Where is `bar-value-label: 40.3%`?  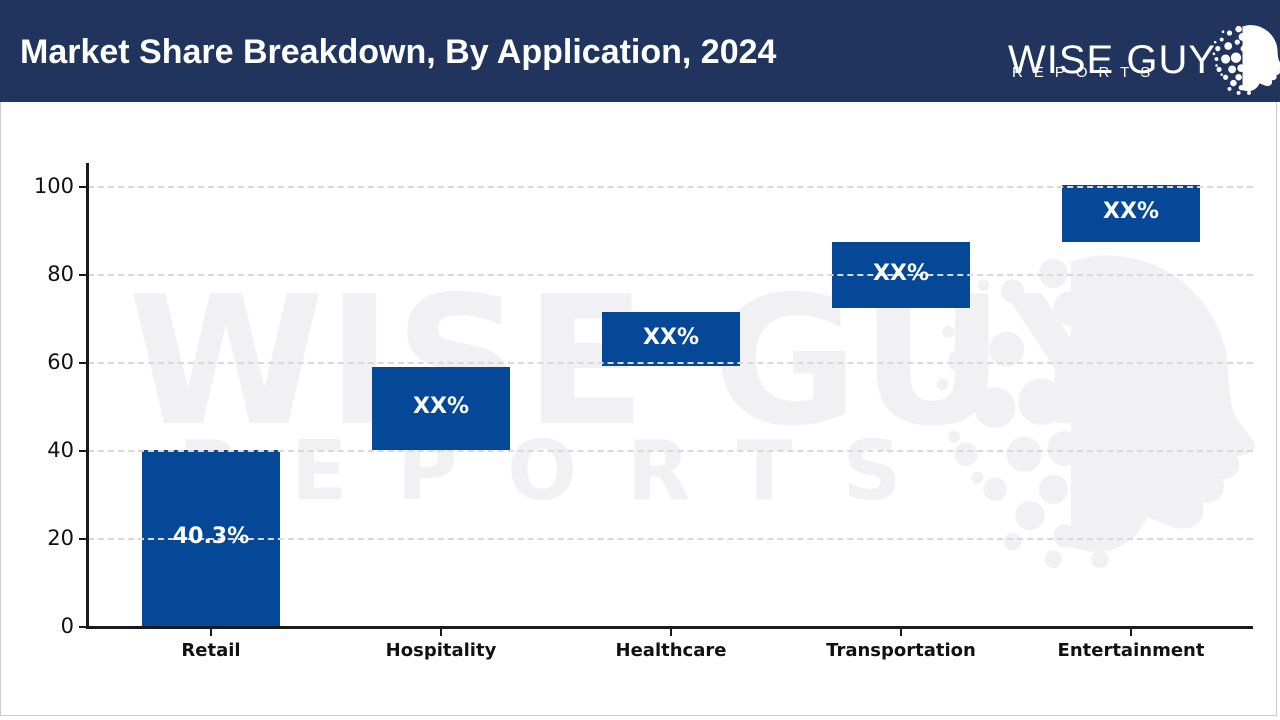
bar-value-label: 40.3% is located at coordinates (211, 537).